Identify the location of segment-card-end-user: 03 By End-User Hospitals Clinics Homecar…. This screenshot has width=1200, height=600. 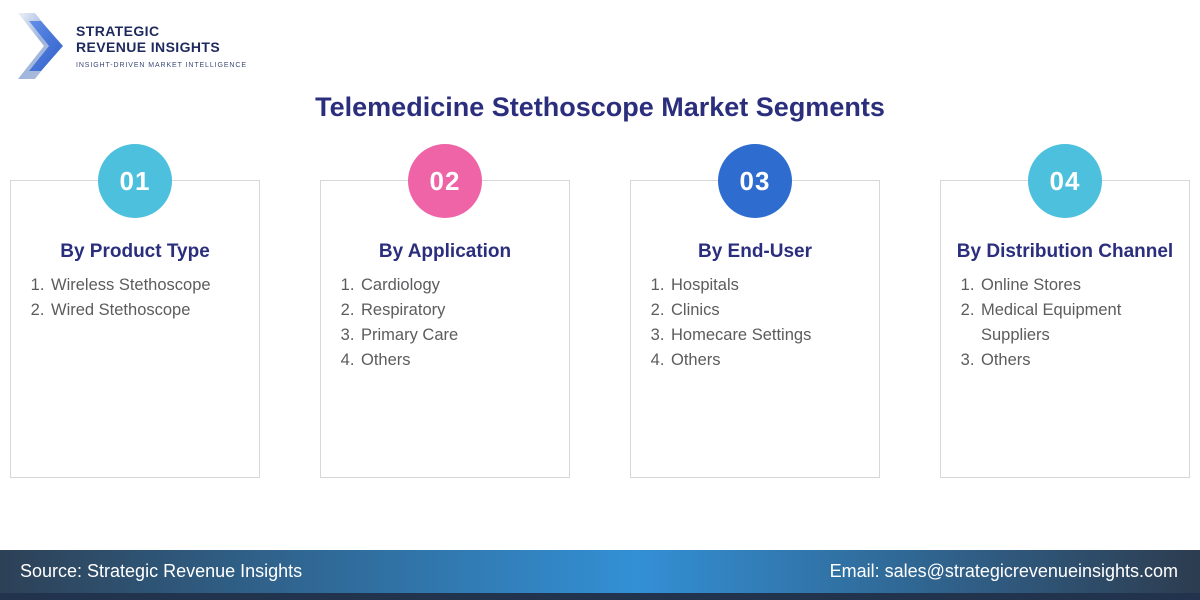
(755, 311).